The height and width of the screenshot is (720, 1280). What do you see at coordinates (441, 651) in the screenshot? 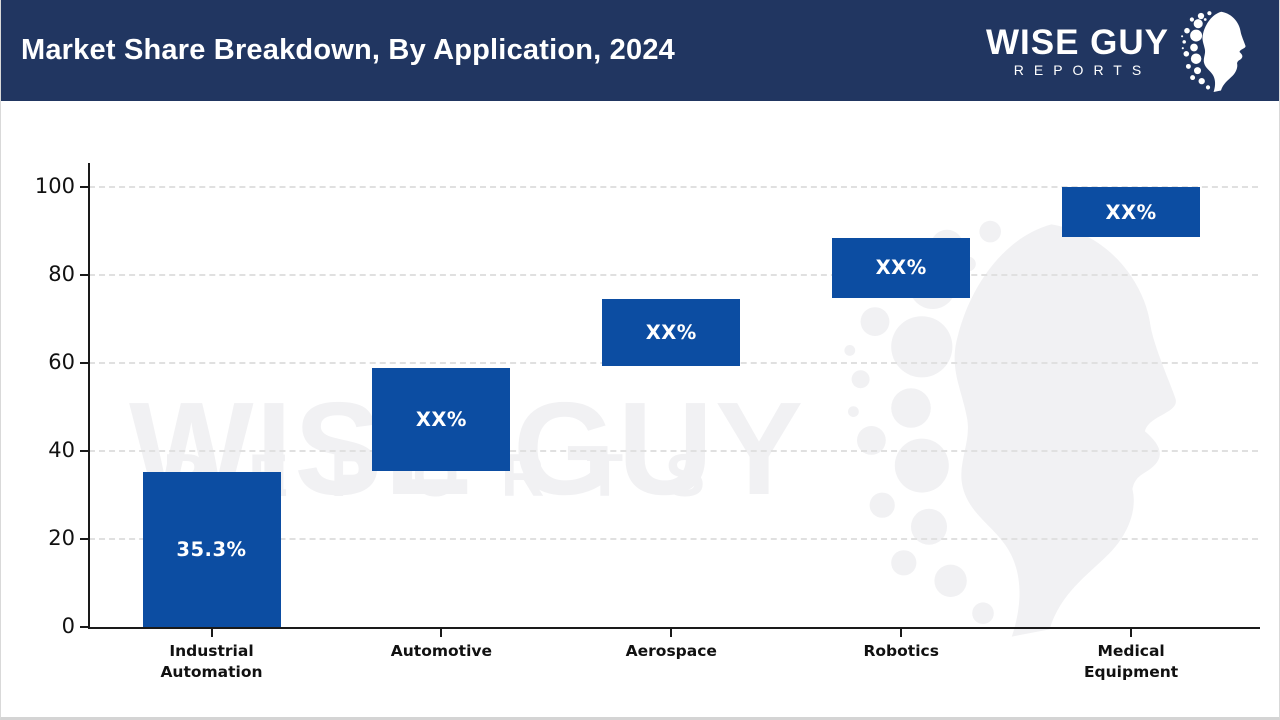
I see `x-label-automotive: Automotive` at bounding box center [441, 651].